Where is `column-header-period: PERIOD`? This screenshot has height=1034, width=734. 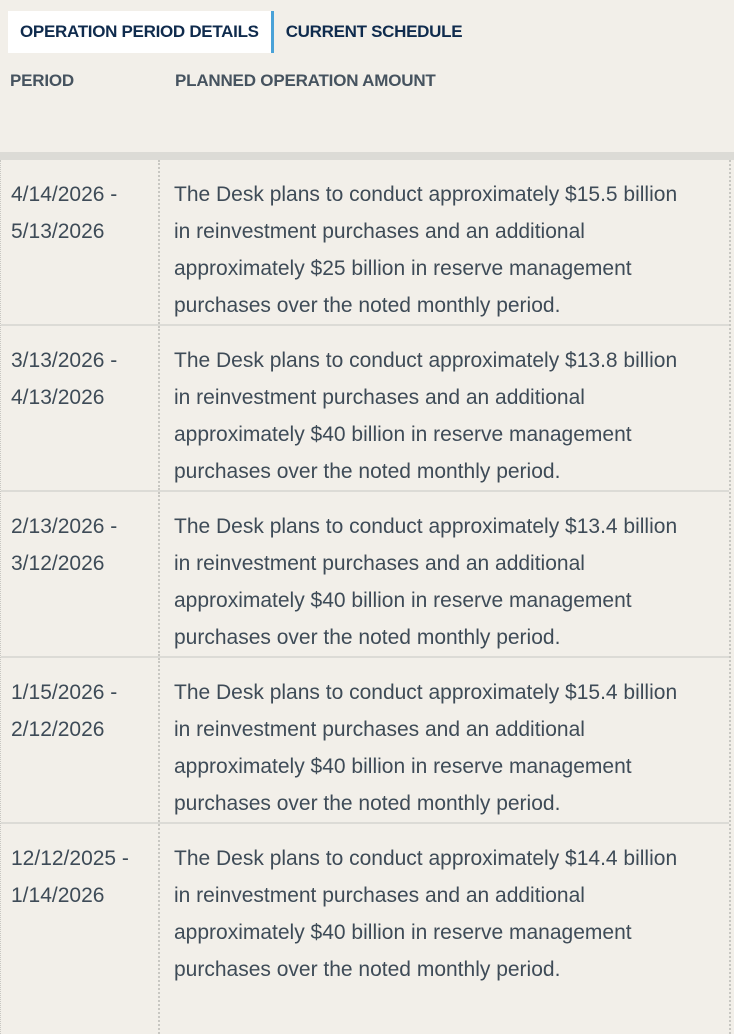 column-header-period: PERIOD is located at coordinates (42, 80).